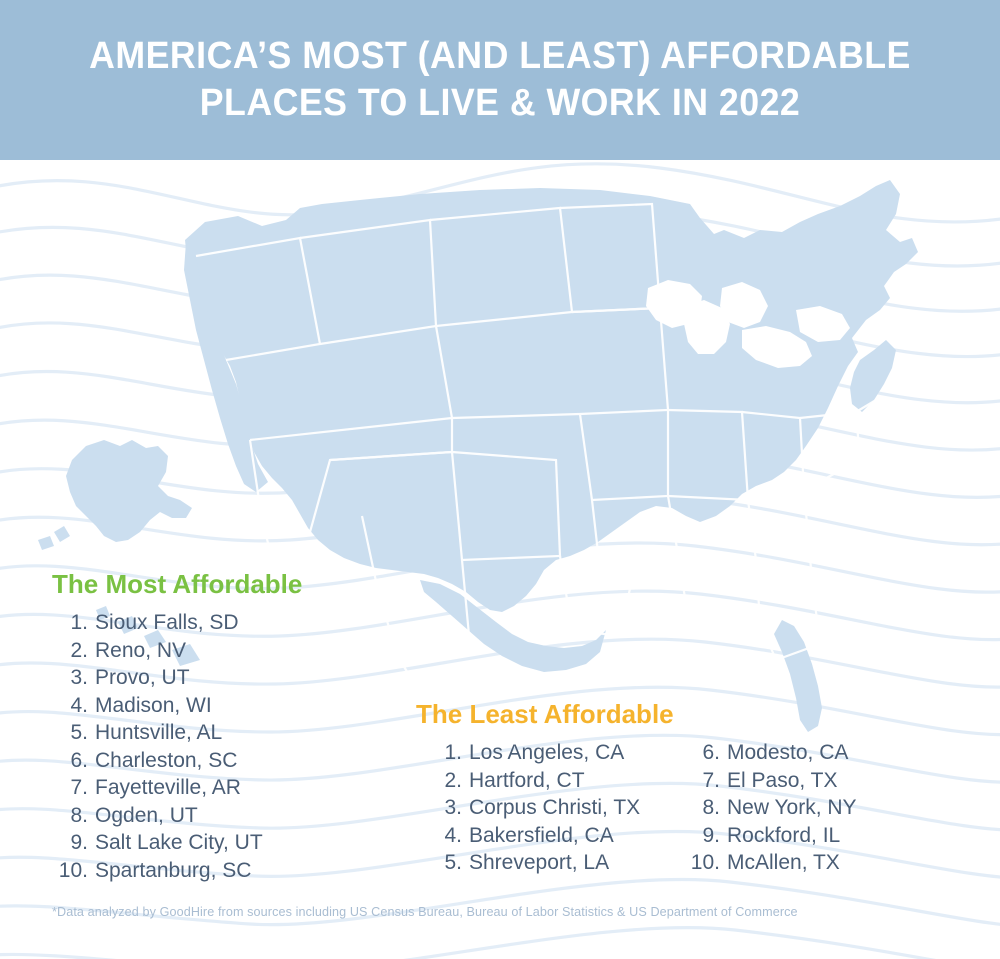  I want to click on most-affordable-item-rank: 1., so click(79, 622).